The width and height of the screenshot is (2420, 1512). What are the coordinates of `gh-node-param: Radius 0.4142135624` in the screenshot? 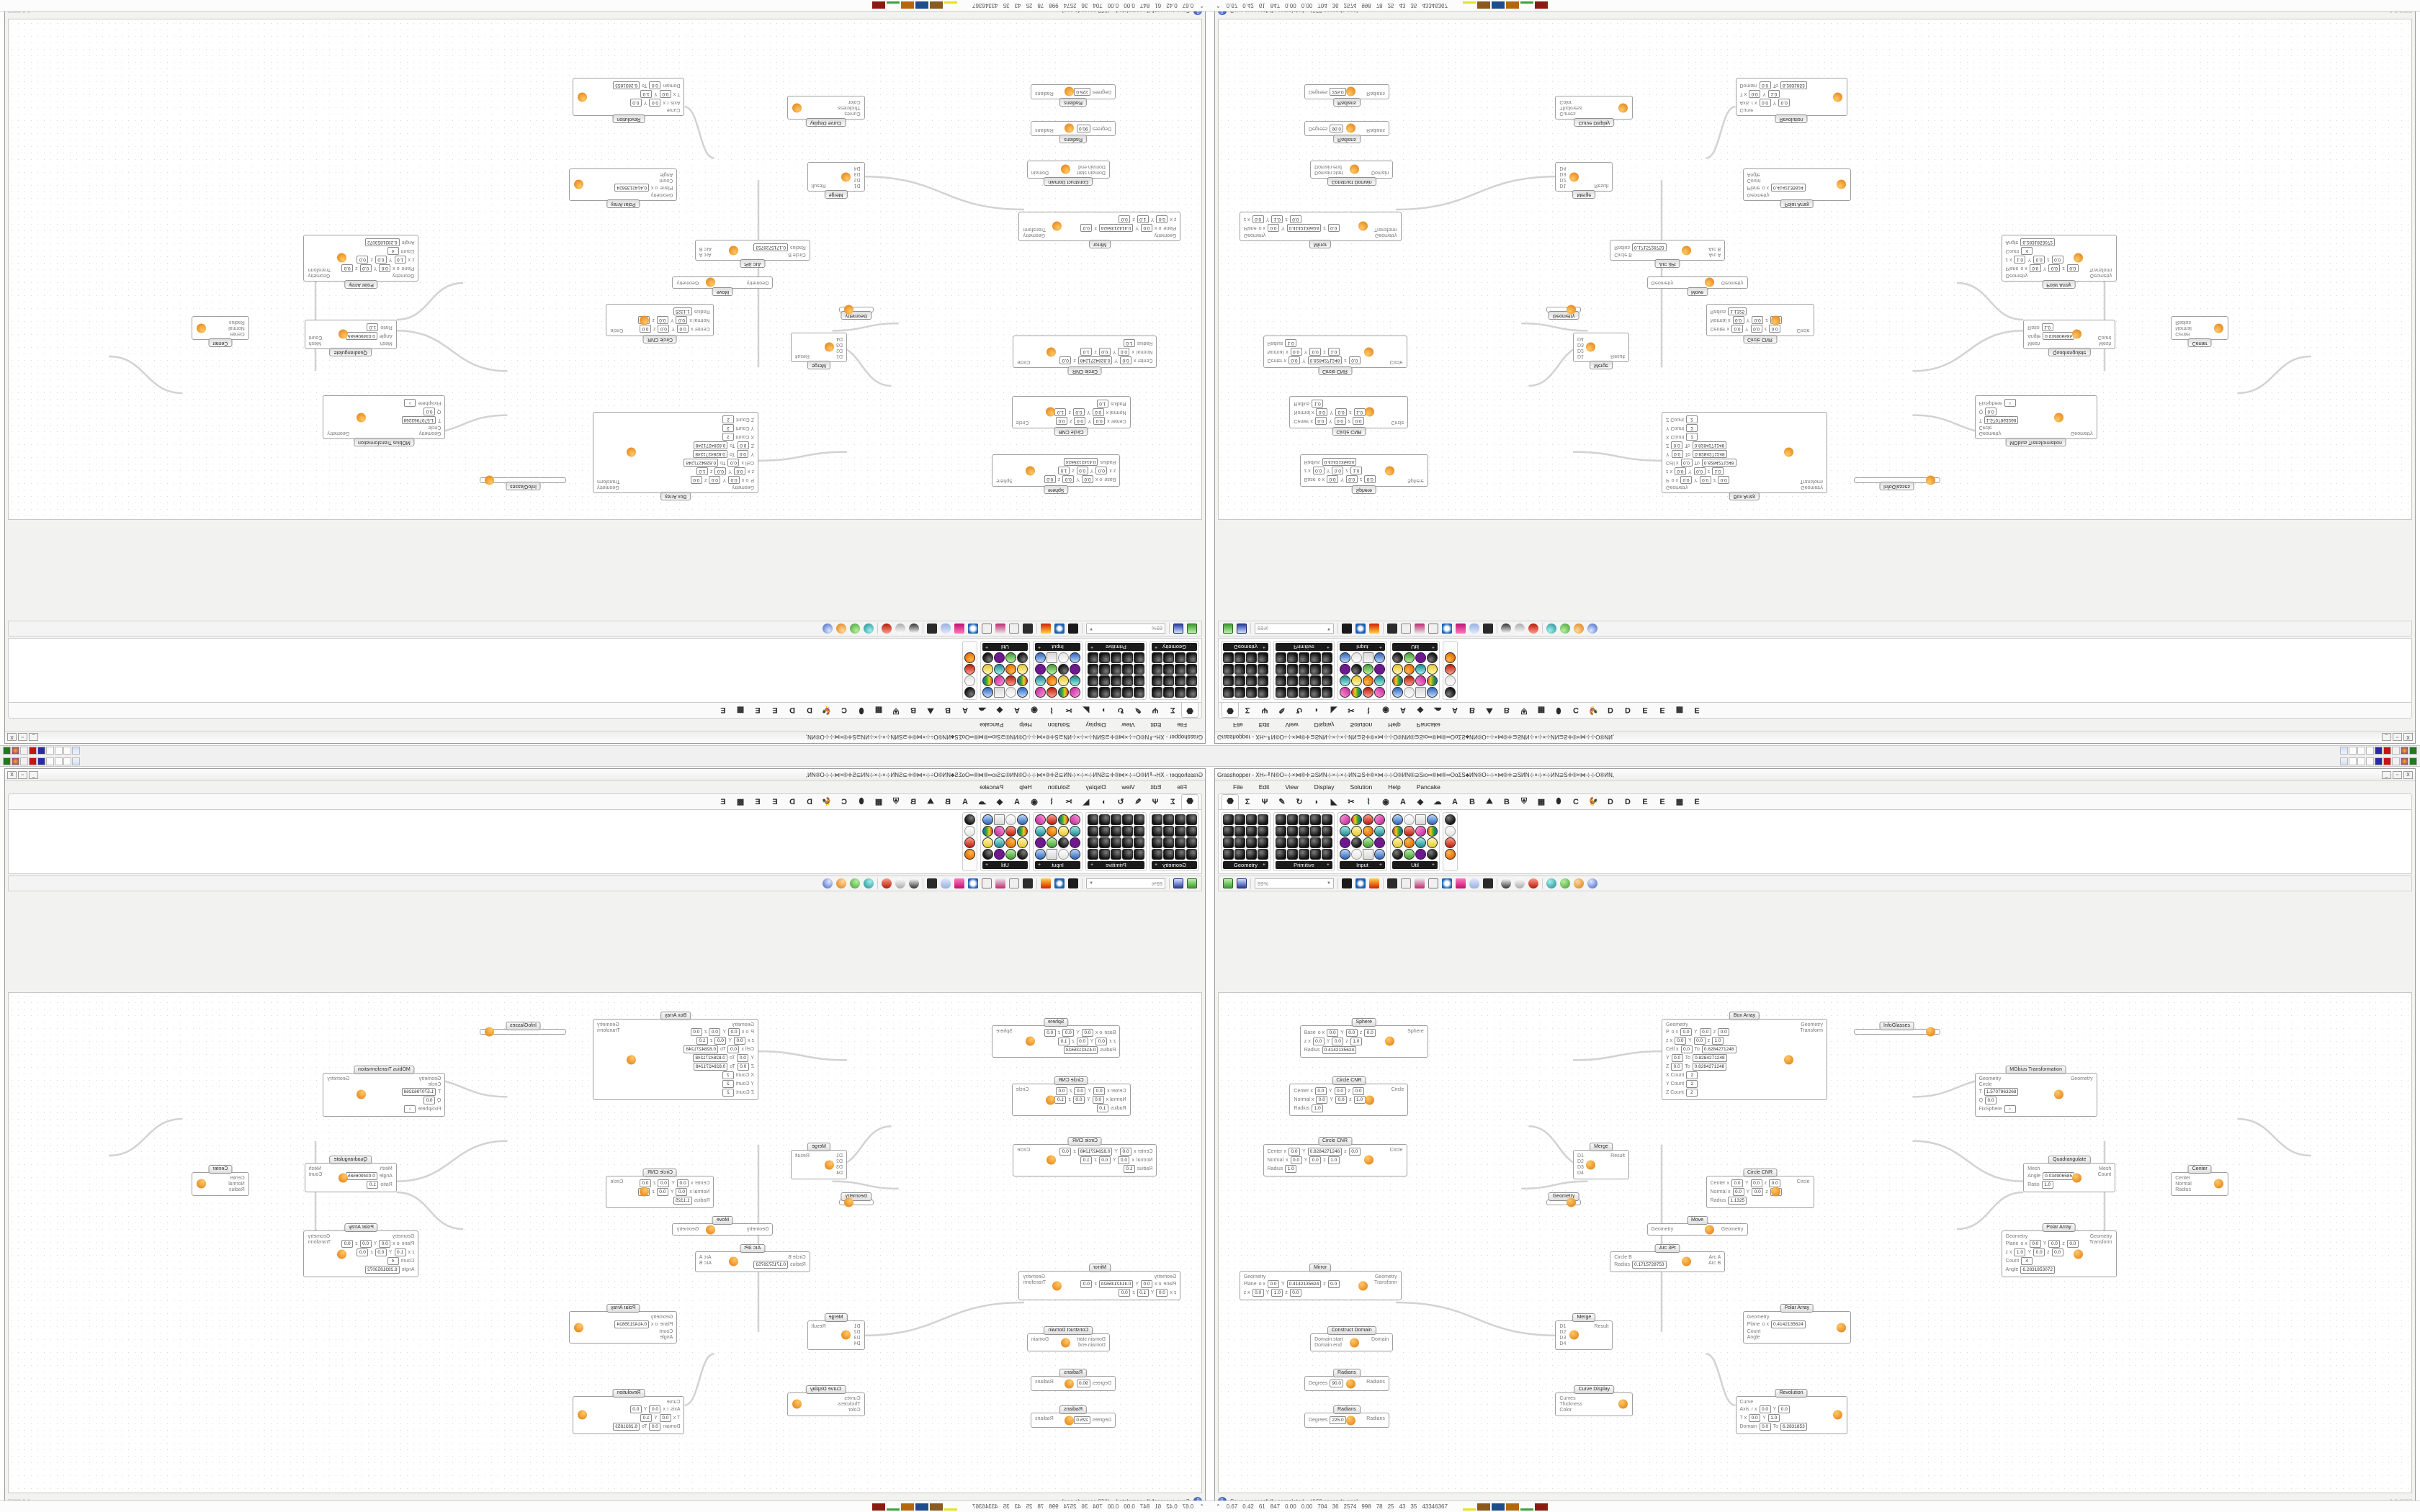 It's located at (1080, 1049).